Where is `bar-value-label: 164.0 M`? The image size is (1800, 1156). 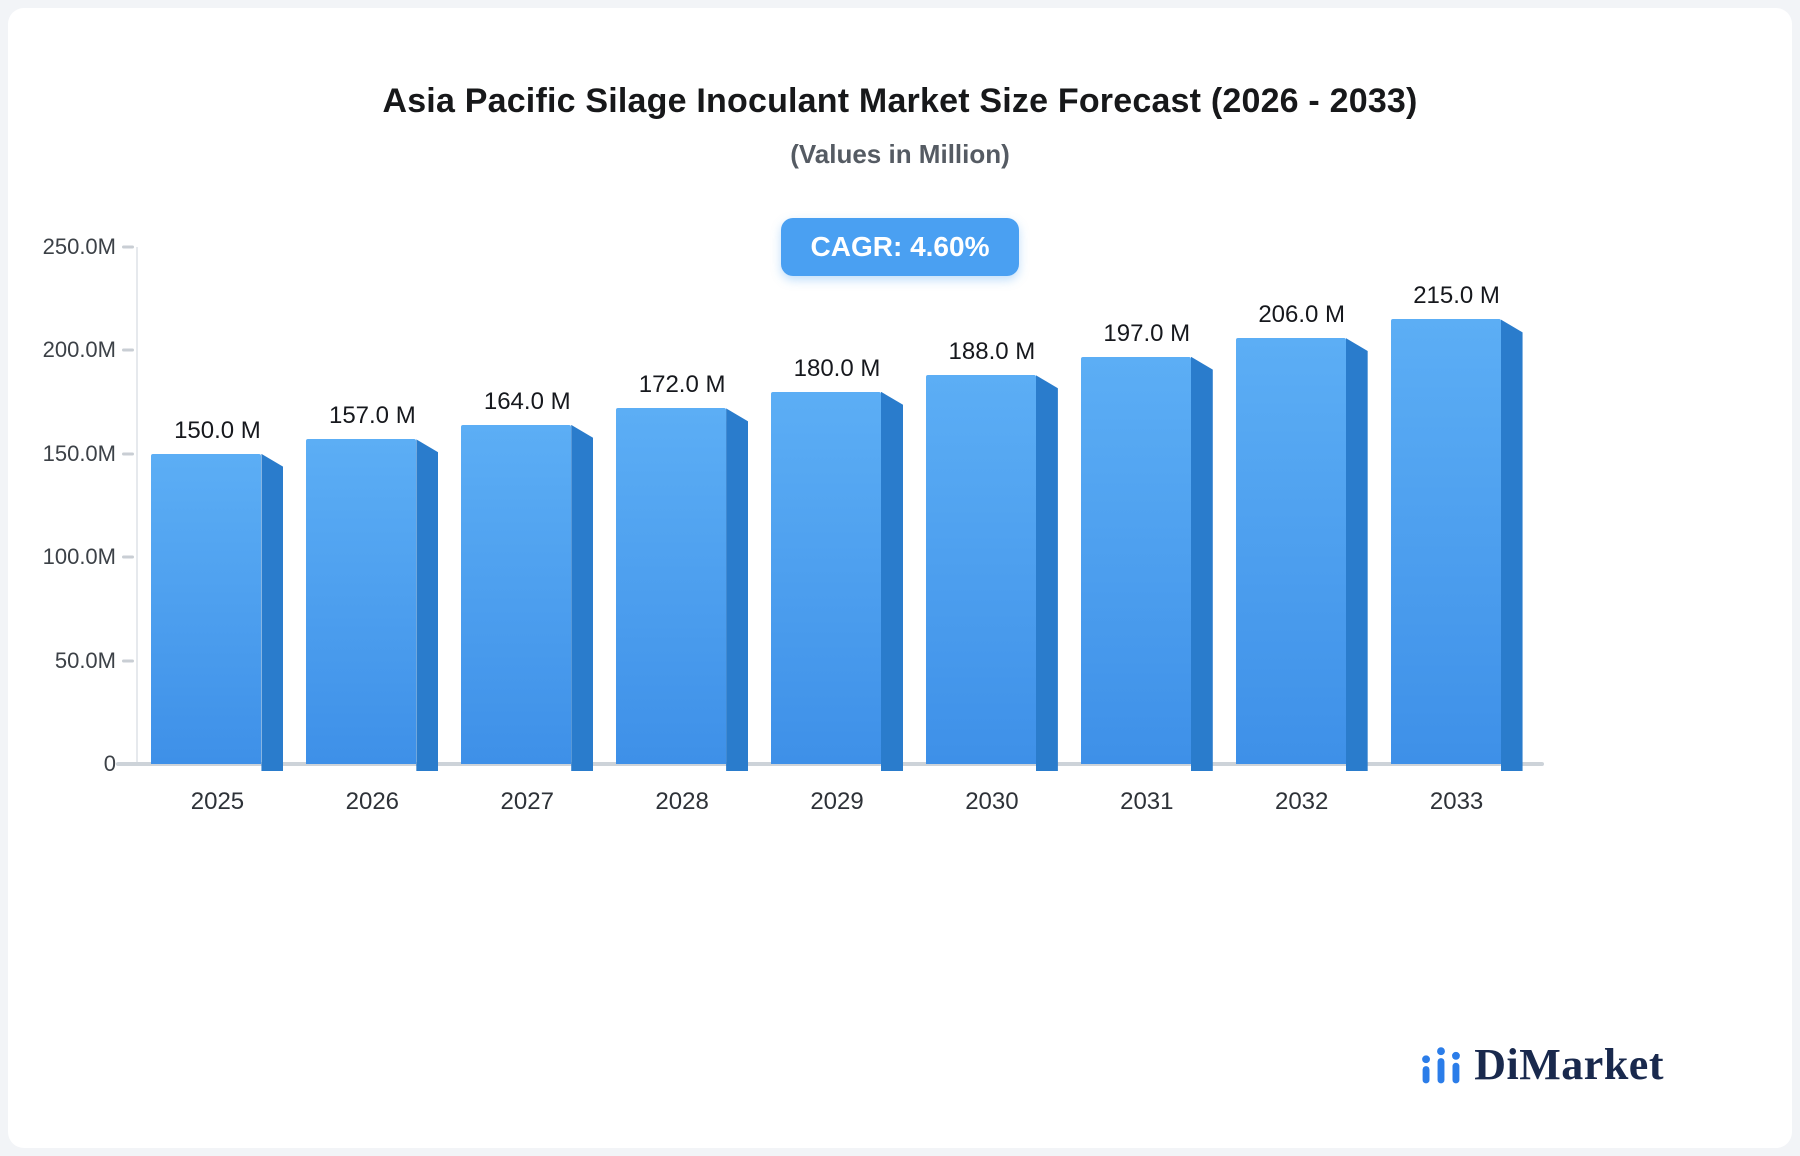 bar-value-label: 164.0 M is located at coordinates (527, 401).